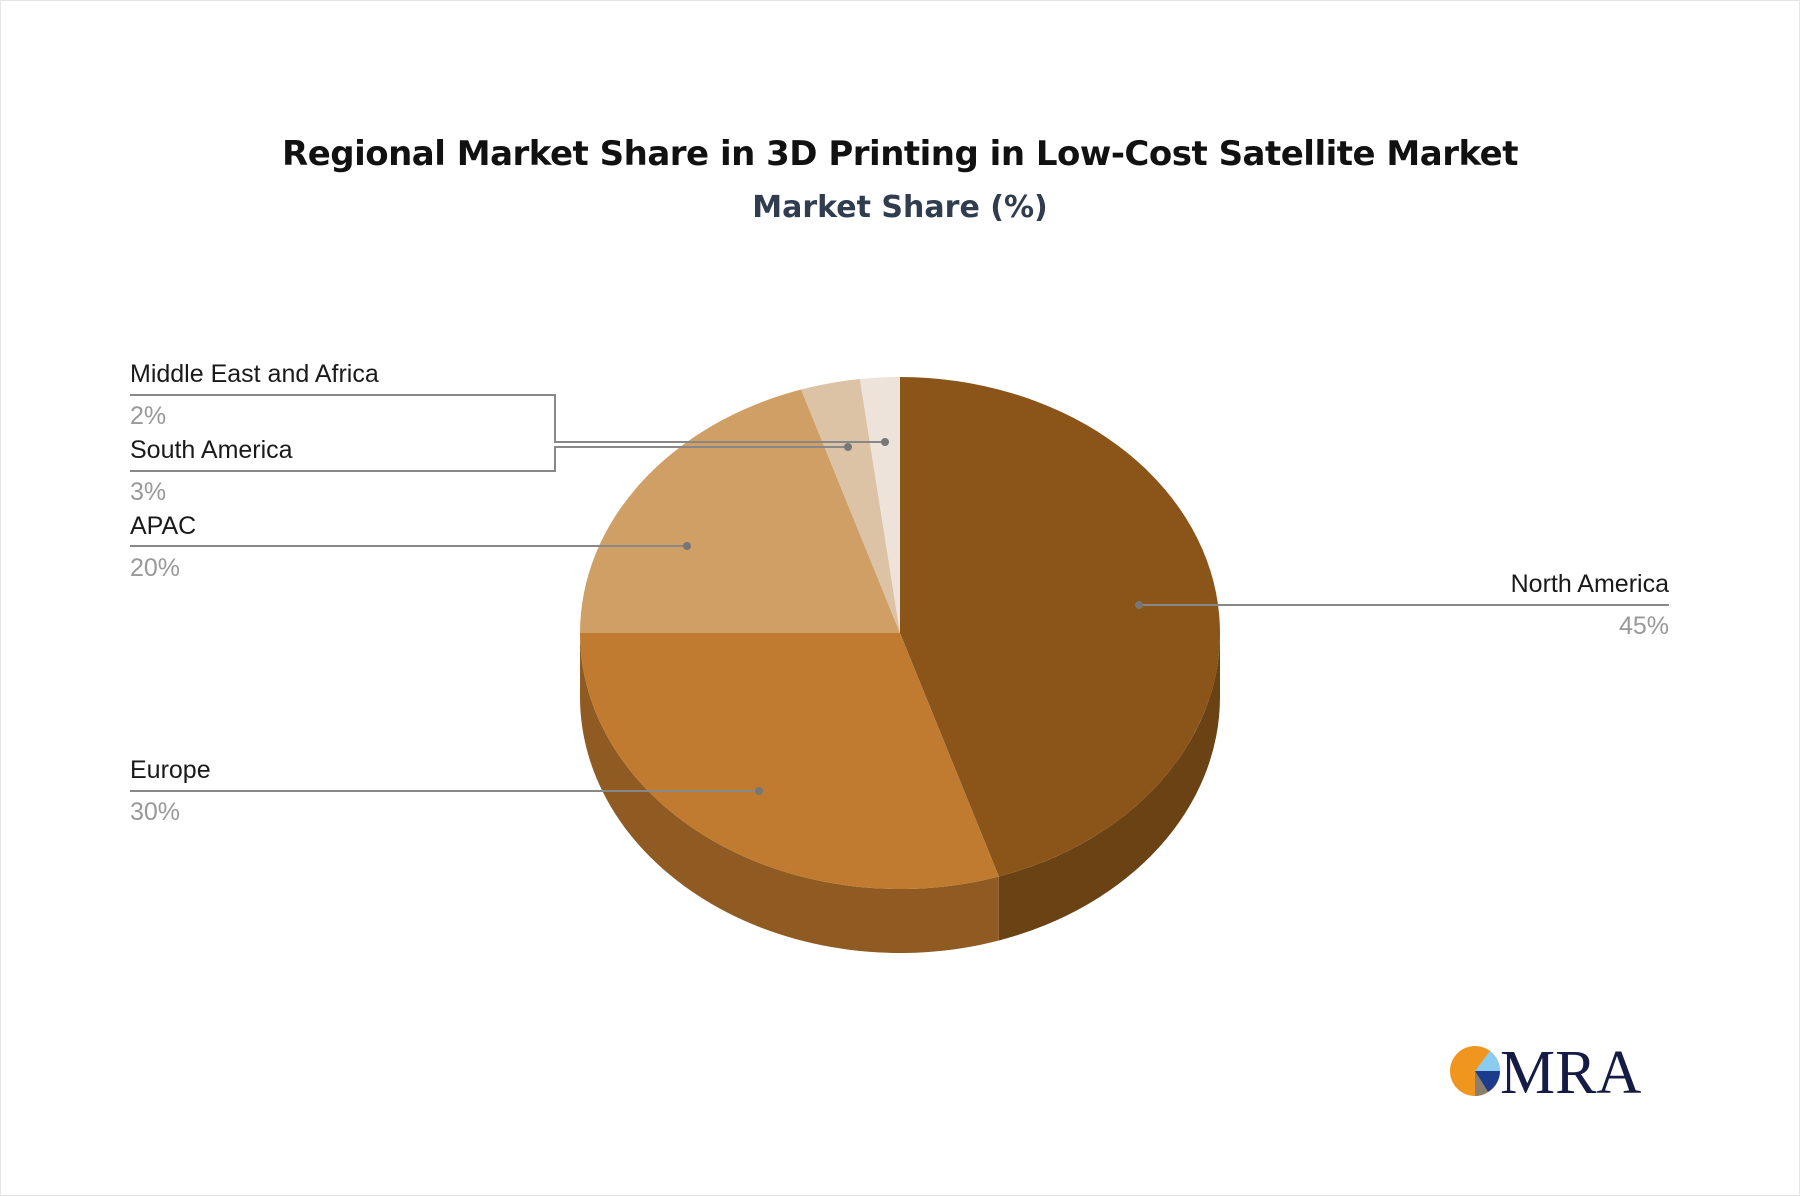 Image resolution: width=1800 pixels, height=1196 pixels. What do you see at coordinates (489, 459) in the screenshot?
I see `leader-south-america` at bounding box center [489, 459].